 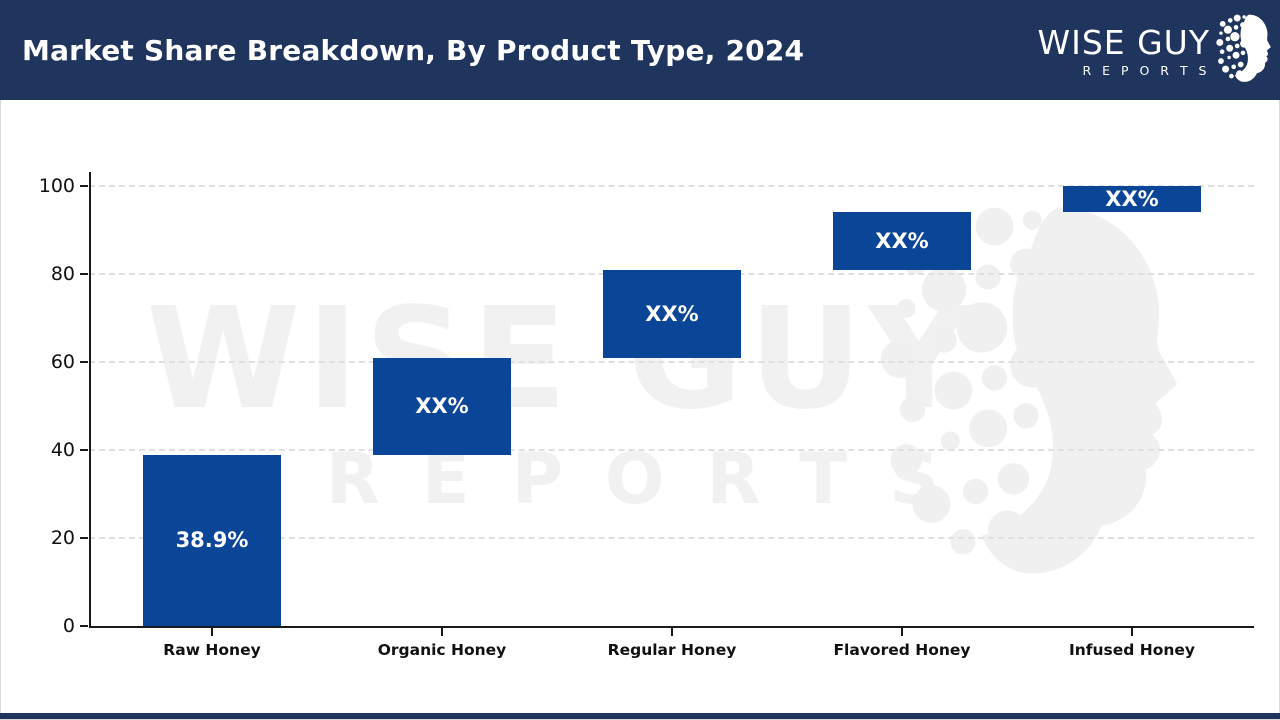 What do you see at coordinates (672, 650) in the screenshot?
I see `x-category-label: Regular Honey` at bounding box center [672, 650].